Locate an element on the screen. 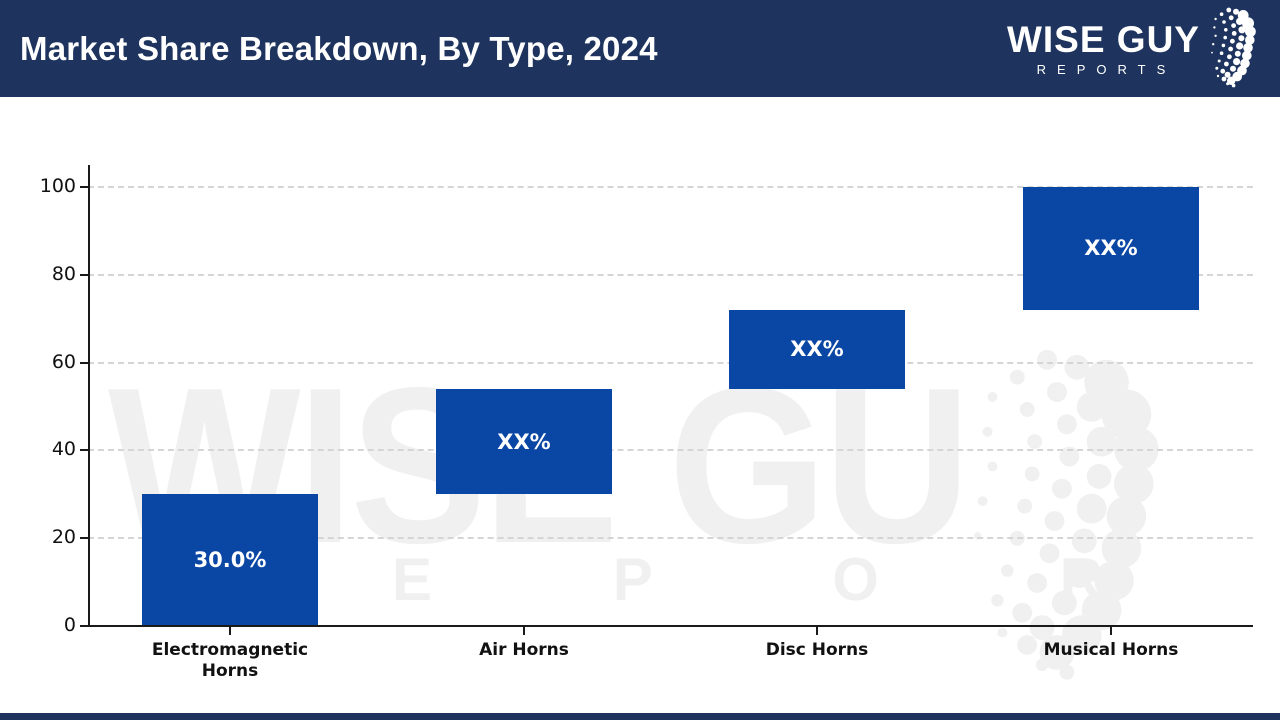 This screenshot has width=1280, height=720. logo-wordmark: WISE GUY is located at coordinates (1103, 39).